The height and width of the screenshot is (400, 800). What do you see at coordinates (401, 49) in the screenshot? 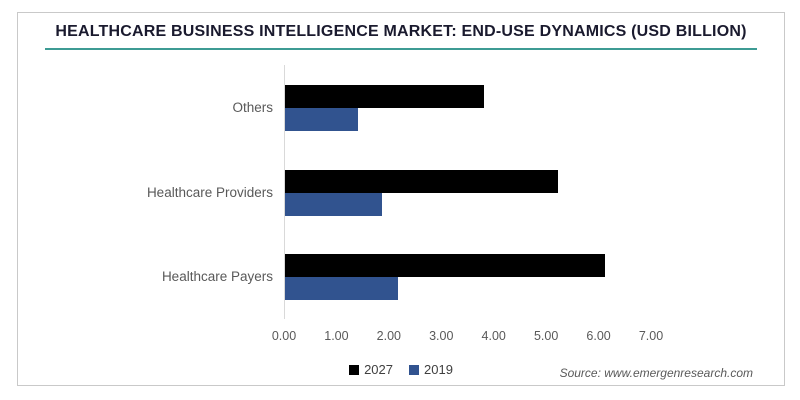
I see `title-underline` at bounding box center [401, 49].